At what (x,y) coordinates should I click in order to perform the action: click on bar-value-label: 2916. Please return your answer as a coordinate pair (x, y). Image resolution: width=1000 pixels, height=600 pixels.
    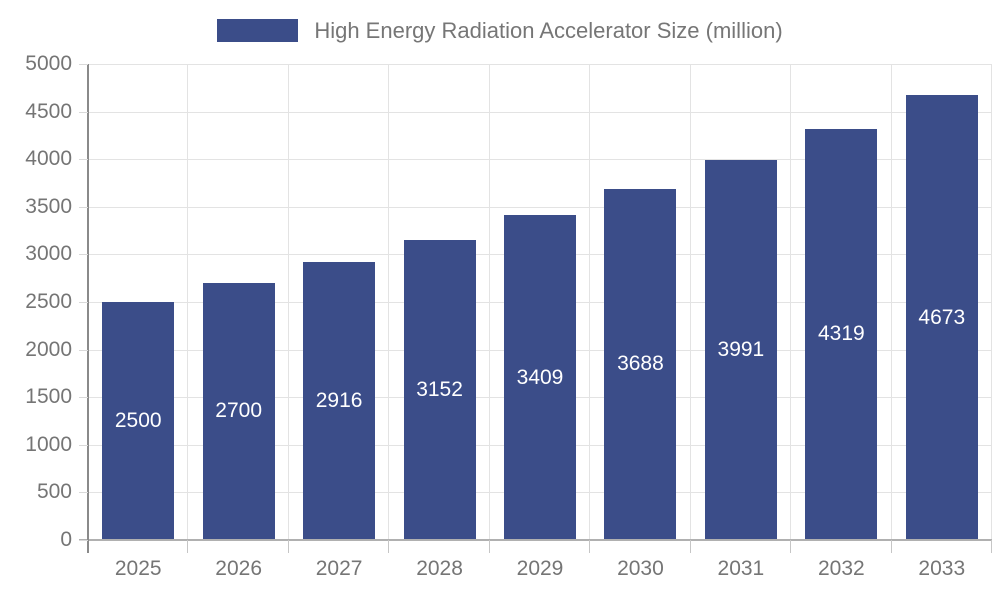
    Looking at the image, I should click on (339, 401).